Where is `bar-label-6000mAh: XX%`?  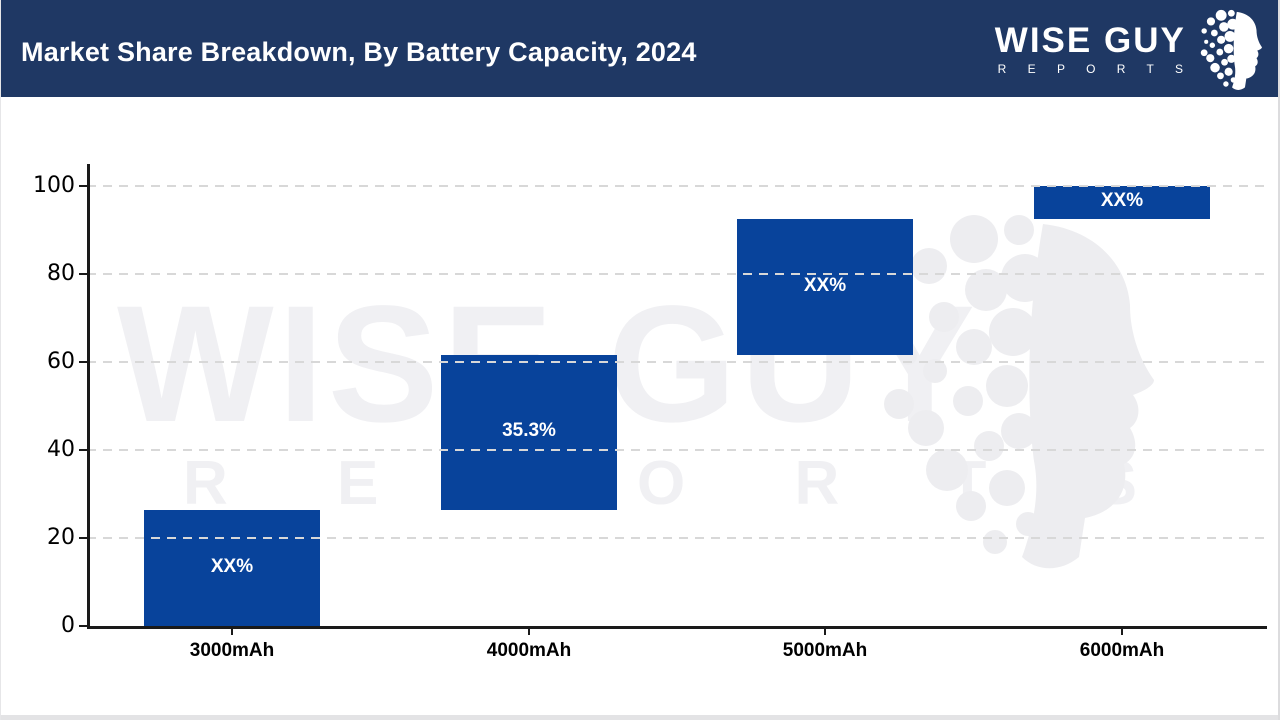 bar-label-6000mAh: XX% is located at coordinates (1122, 201).